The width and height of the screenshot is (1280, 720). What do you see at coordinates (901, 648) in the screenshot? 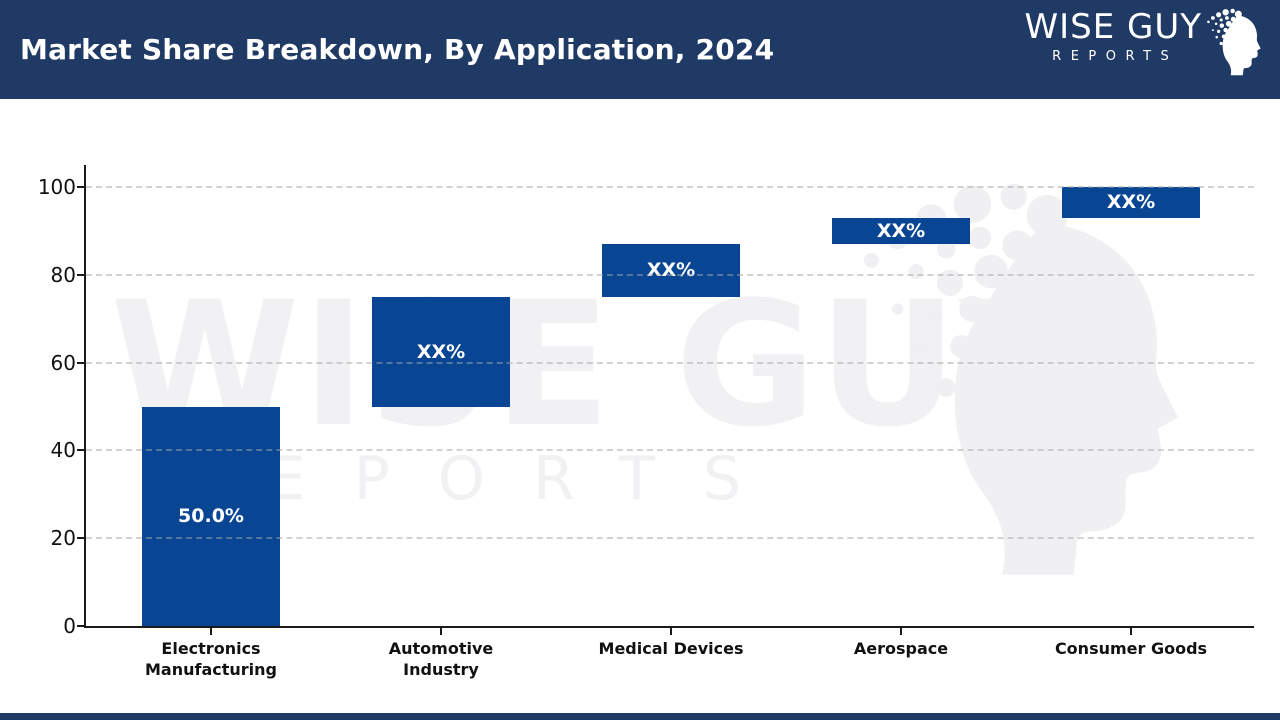
I see `x-category-label-4: Aerospace` at bounding box center [901, 648].